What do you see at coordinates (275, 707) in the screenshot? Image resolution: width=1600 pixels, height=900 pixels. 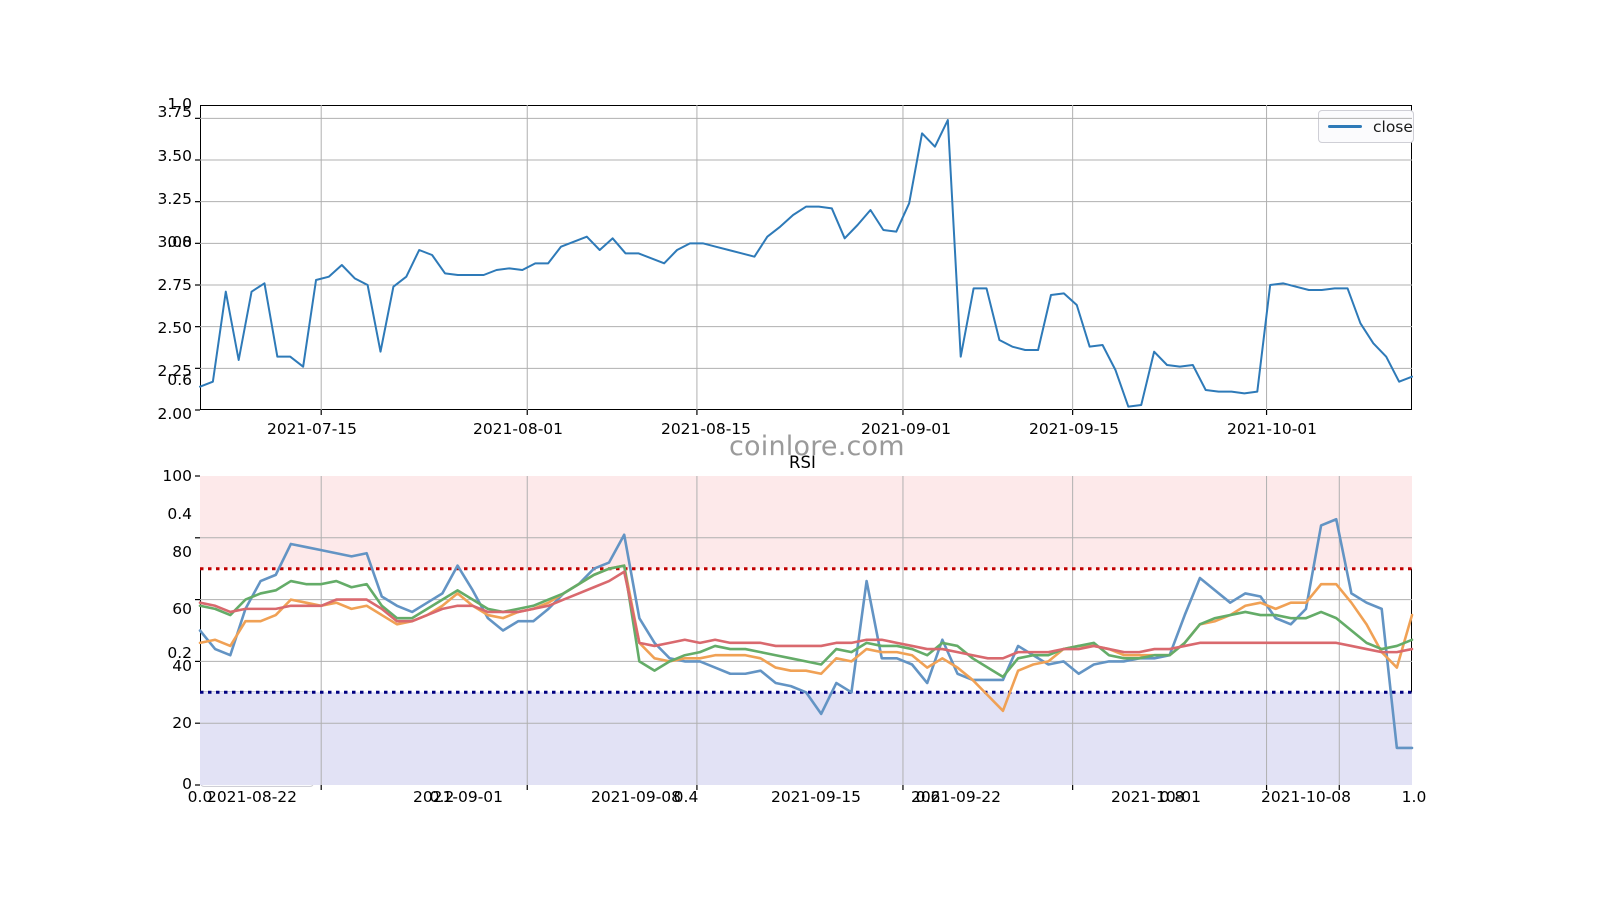 I see `legend-label-rsi9: RSI 9` at bounding box center [275, 707].